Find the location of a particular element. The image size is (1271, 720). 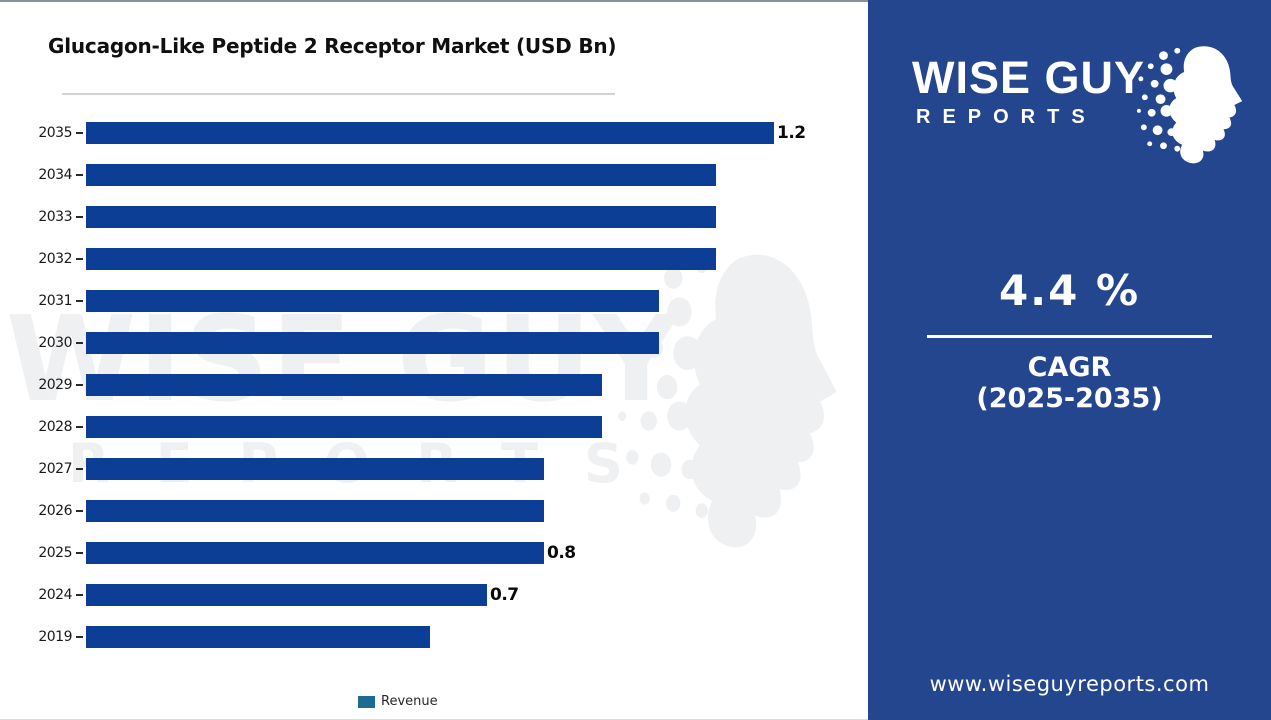

y-axis-label: 2024 is located at coordinates (55, 595).